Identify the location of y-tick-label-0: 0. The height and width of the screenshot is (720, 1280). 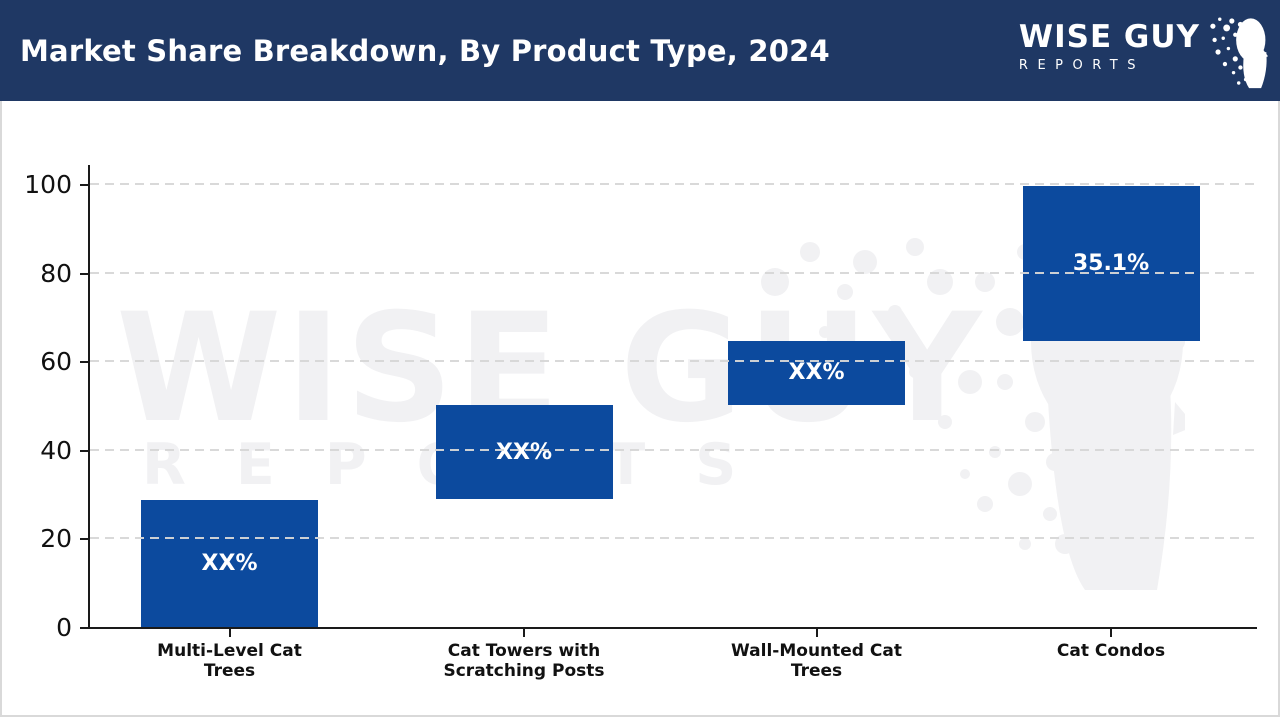
(64, 627).